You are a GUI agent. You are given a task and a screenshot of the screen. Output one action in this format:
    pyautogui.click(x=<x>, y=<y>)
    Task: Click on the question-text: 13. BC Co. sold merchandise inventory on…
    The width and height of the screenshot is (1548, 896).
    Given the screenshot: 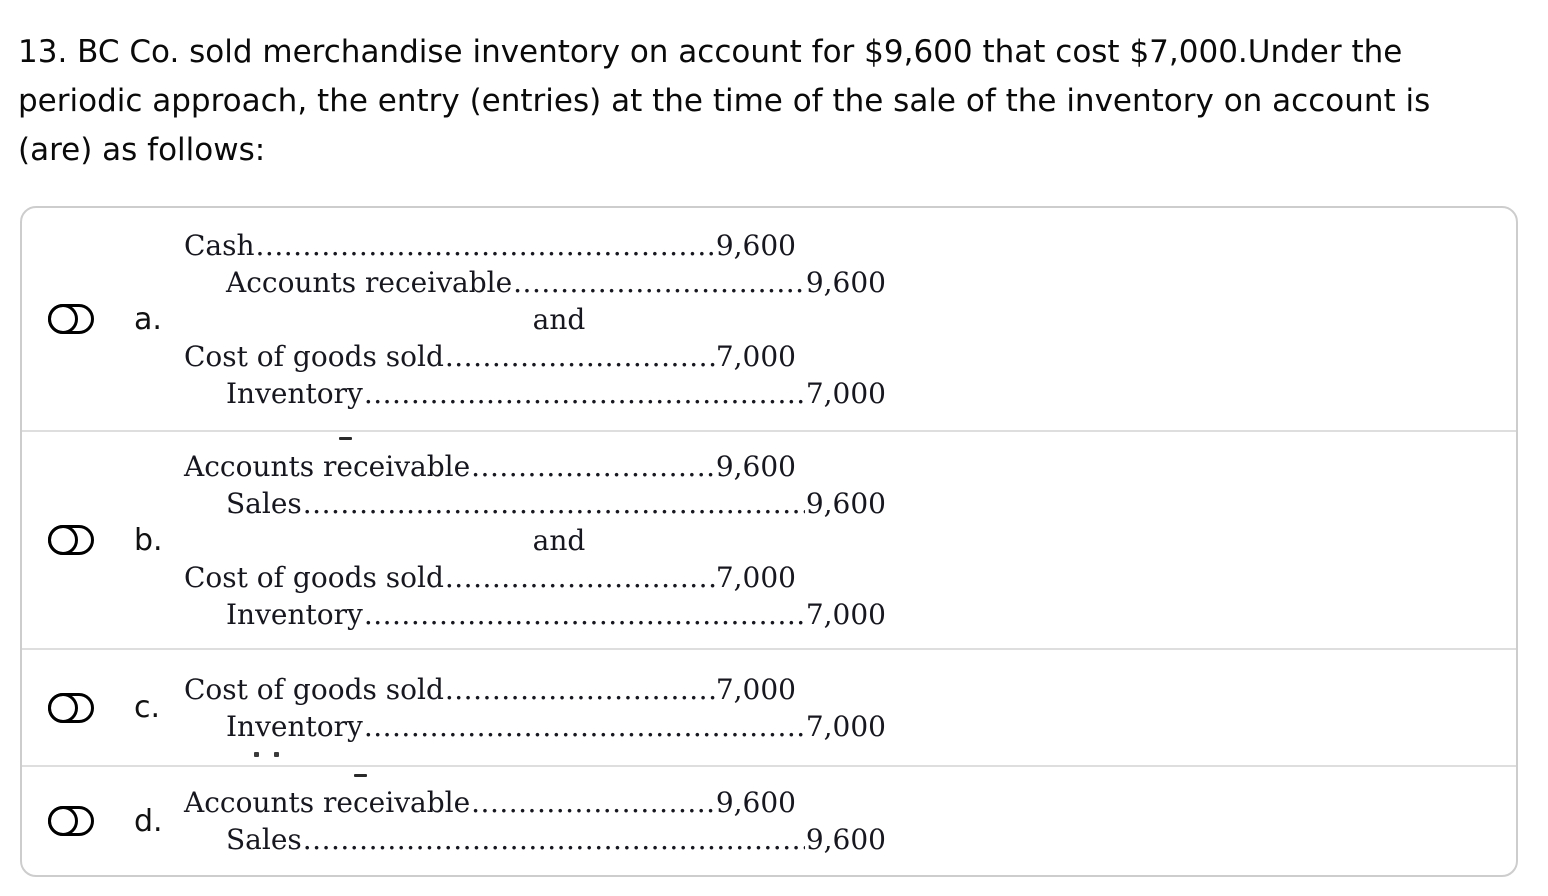 What is the action you would take?
    pyautogui.click(x=724, y=101)
    